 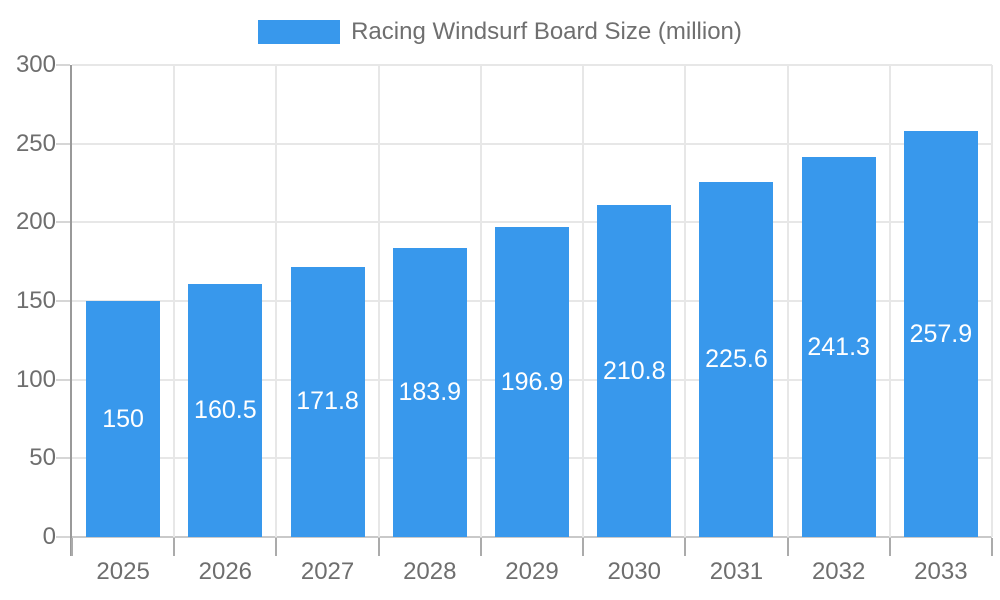 I want to click on y-axis-label: 250, so click(x=35, y=143).